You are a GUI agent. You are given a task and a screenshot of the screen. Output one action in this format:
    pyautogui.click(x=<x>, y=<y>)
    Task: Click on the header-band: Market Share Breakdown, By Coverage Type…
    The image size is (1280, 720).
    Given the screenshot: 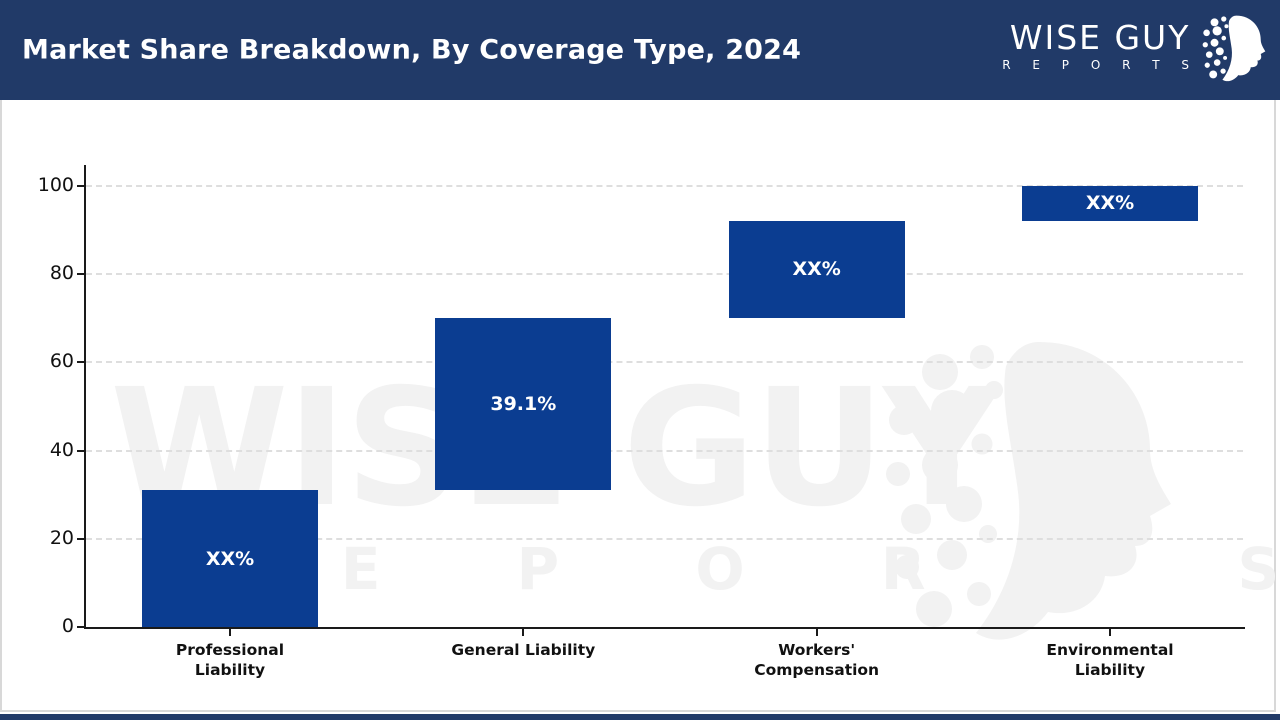 What is the action you would take?
    pyautogui.click(x=640, y=50)
    